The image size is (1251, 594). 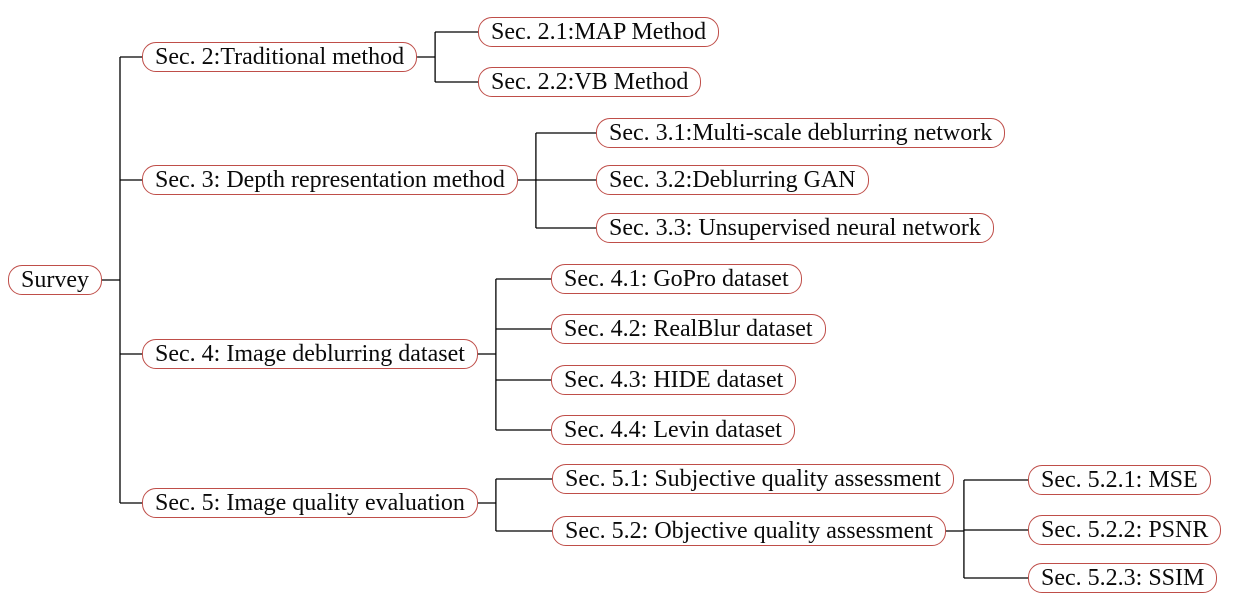 I want to click on node-sec-3-3: Sec. 3.3: Unsupervised neural network, so click(x=795, y=228).